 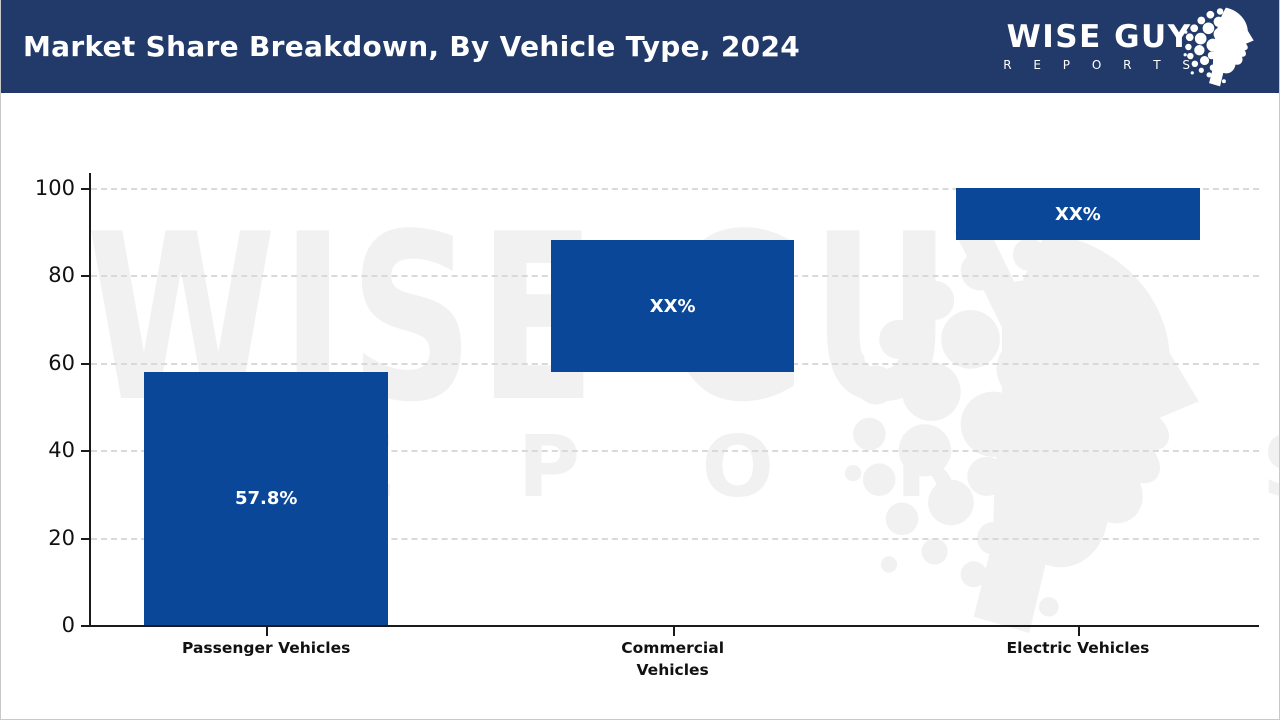 What do you see at coordinates (61, 275) in the screenshot?
I see `y-axis-tick-label: 80` at bounding box center [61, 275].